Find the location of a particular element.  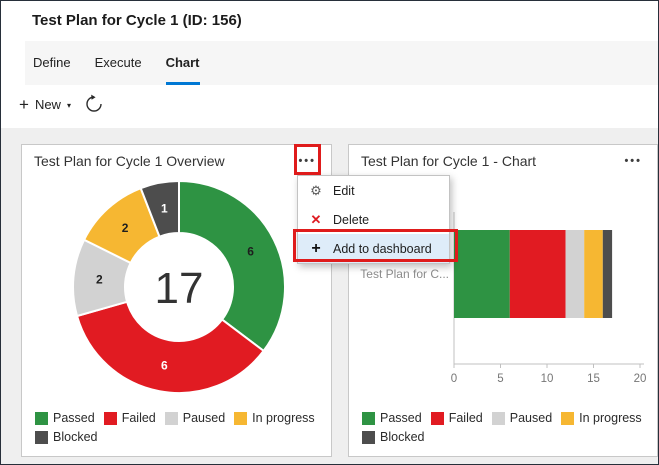

refresh-icon is located at coordinates (94, 103).